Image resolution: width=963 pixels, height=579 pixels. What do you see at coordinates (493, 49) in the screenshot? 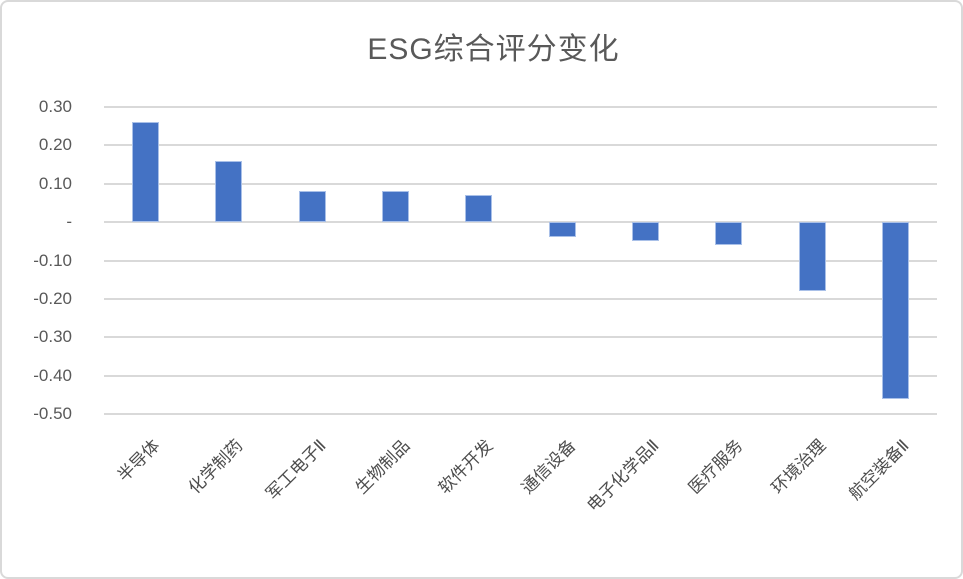
I see `chart-title: ESG综合评分变化` at bounding box center [493, 49].